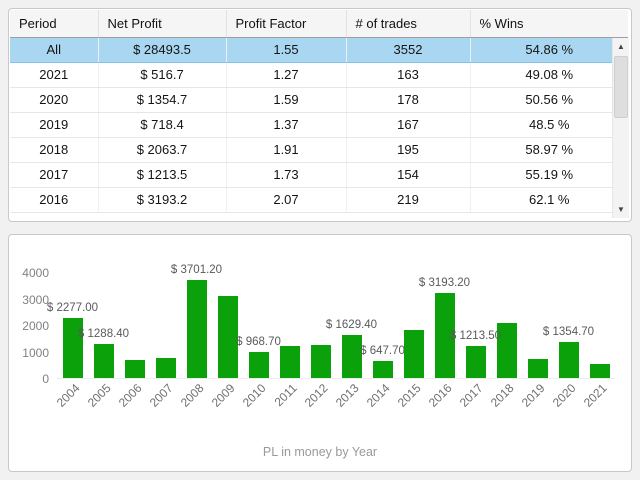 The image size is (640, 480). I want to click on cell-net_profit: $ 3193.2, so click(162, 200).